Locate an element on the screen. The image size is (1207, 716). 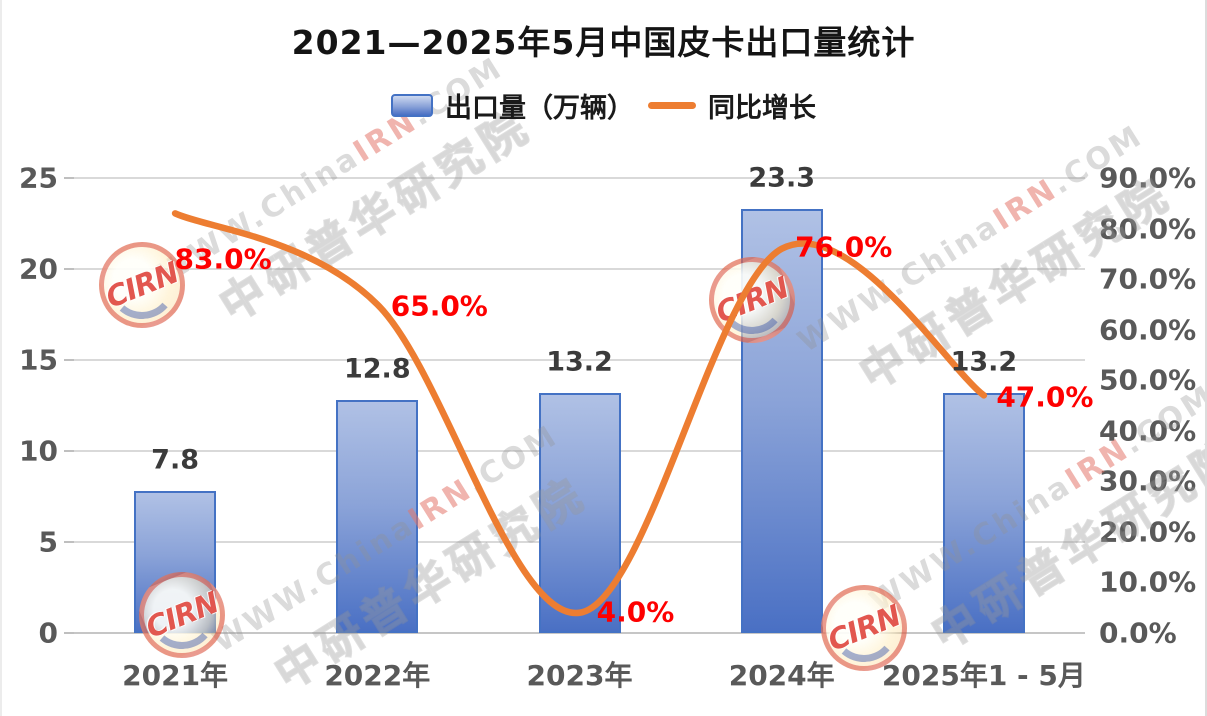
legend-item-yoy-growth: 同比增长 is located at coordinates (732, 105).